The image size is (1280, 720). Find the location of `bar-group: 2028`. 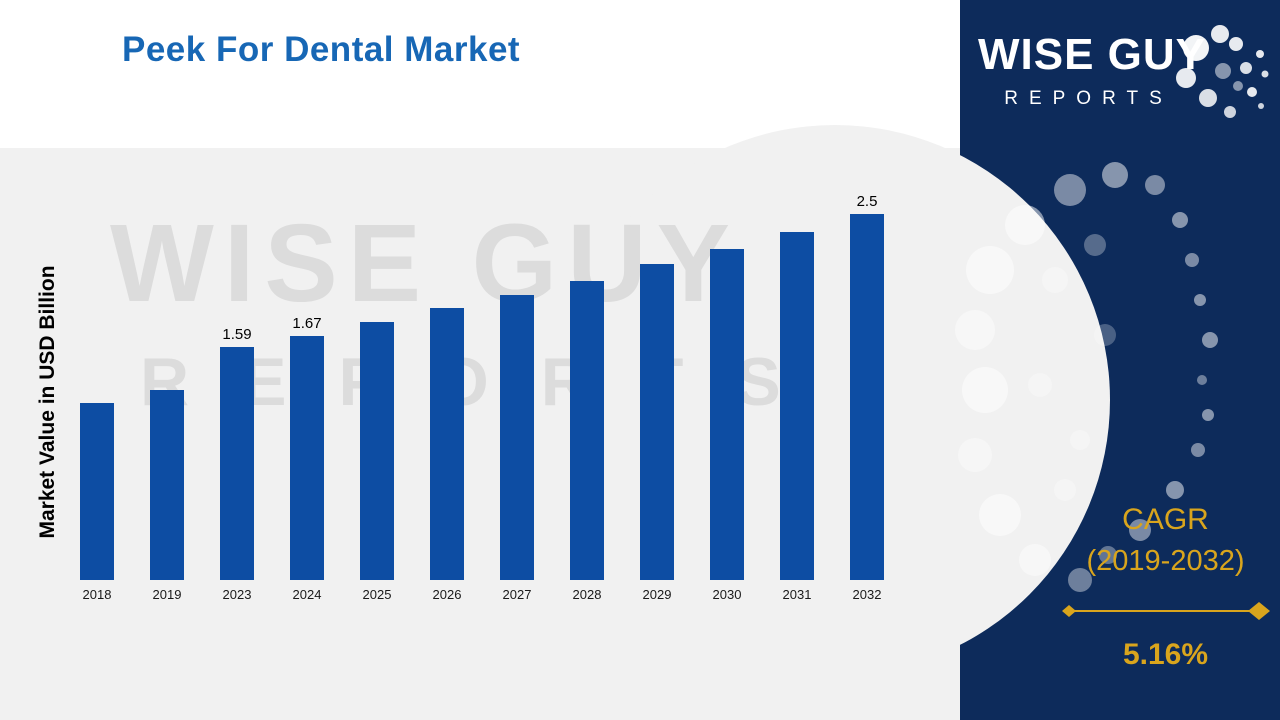

bar-group: 2028 is located at coordinates (587, 397).